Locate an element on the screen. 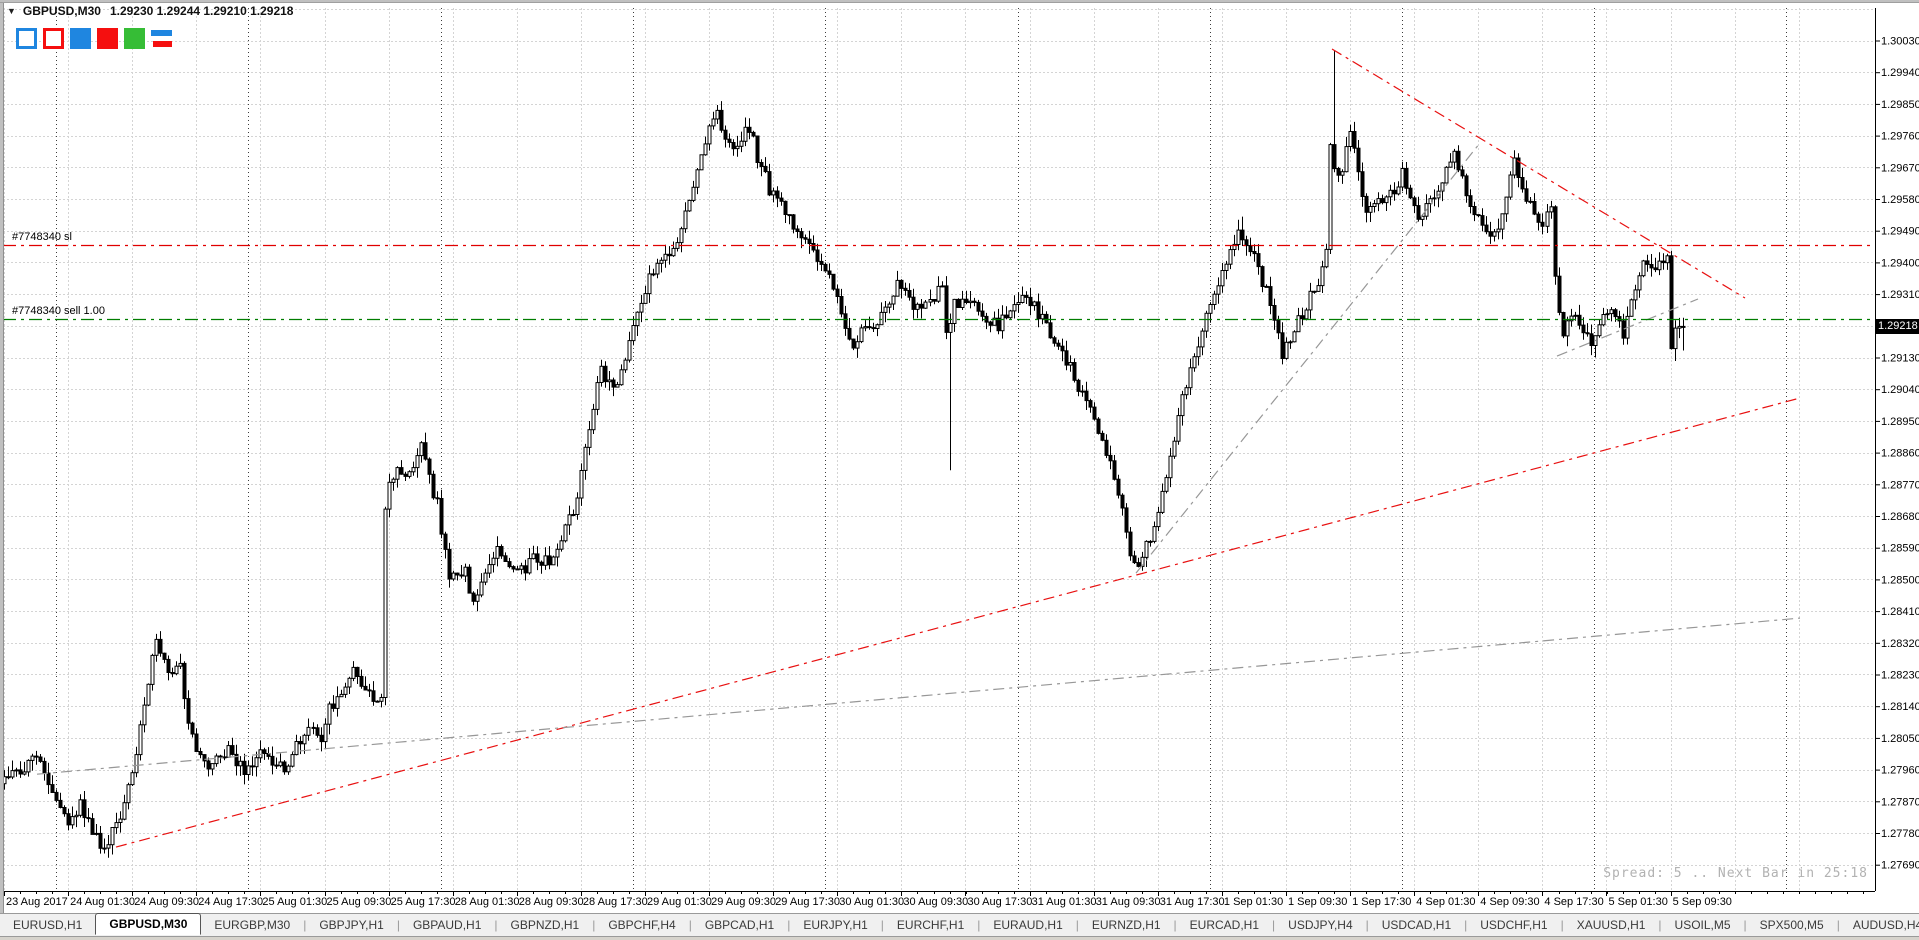  tab-gbpcad-h1: GBPCAD,H1 is located at coordinates (739, 925).